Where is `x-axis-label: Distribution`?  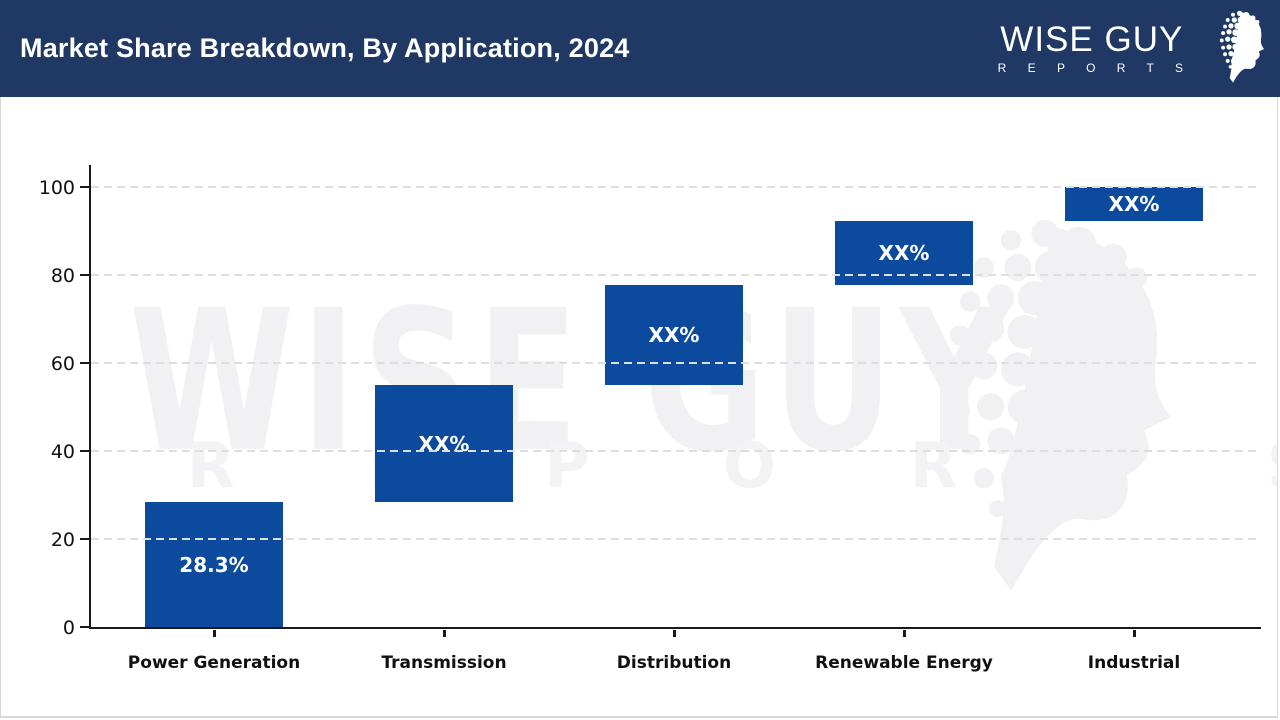
x-axis-label: Distribution is located at coordinates (674, 663).